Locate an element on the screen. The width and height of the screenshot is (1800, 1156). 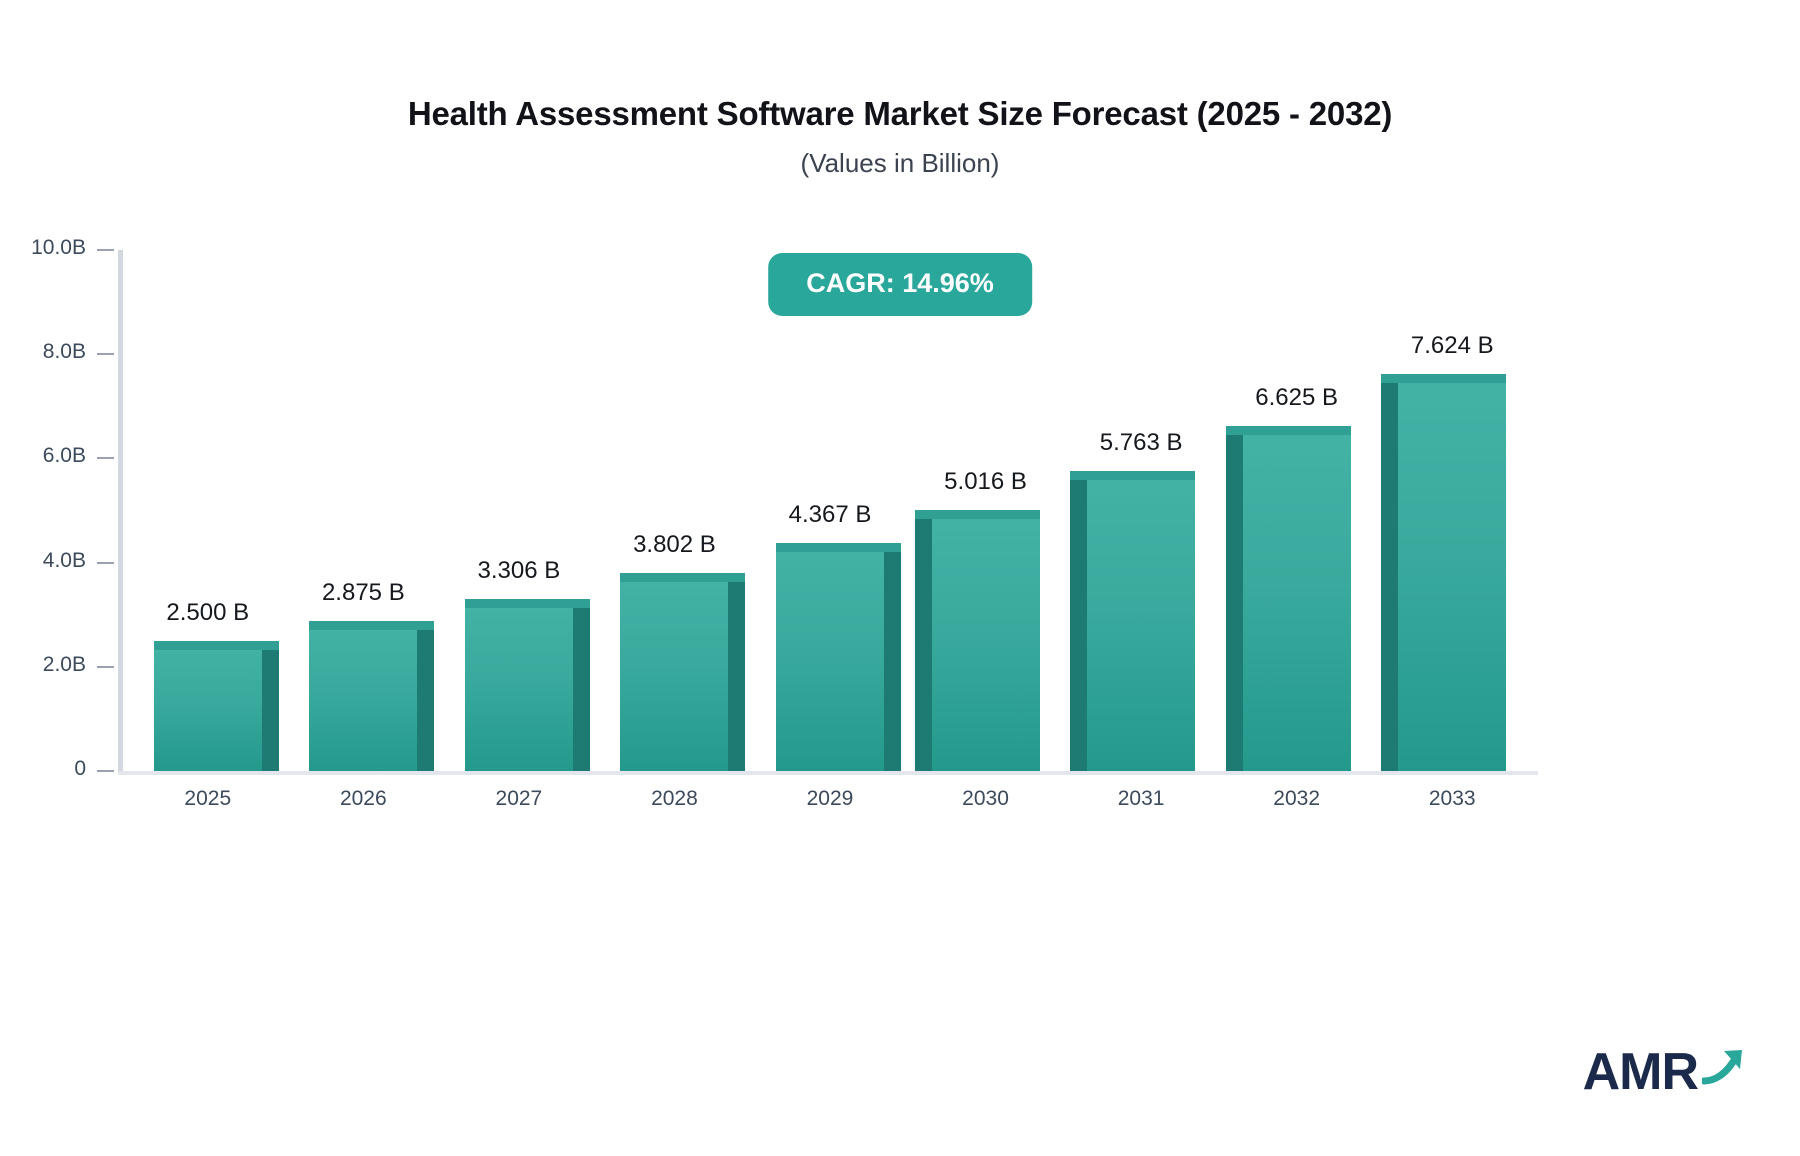
bar: 3.802 B is located at coordinates (683, 651).